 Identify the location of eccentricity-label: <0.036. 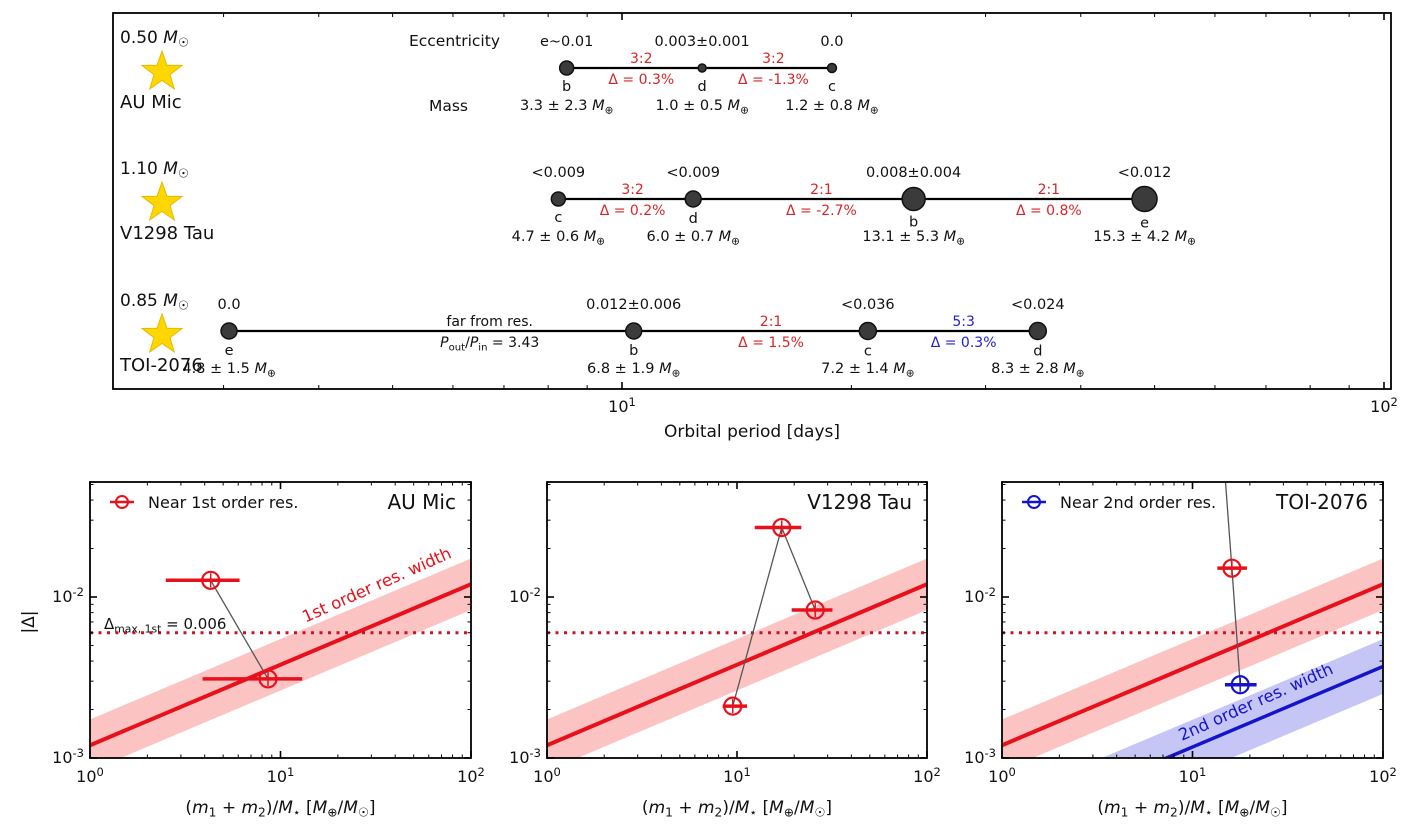
(868, 305).